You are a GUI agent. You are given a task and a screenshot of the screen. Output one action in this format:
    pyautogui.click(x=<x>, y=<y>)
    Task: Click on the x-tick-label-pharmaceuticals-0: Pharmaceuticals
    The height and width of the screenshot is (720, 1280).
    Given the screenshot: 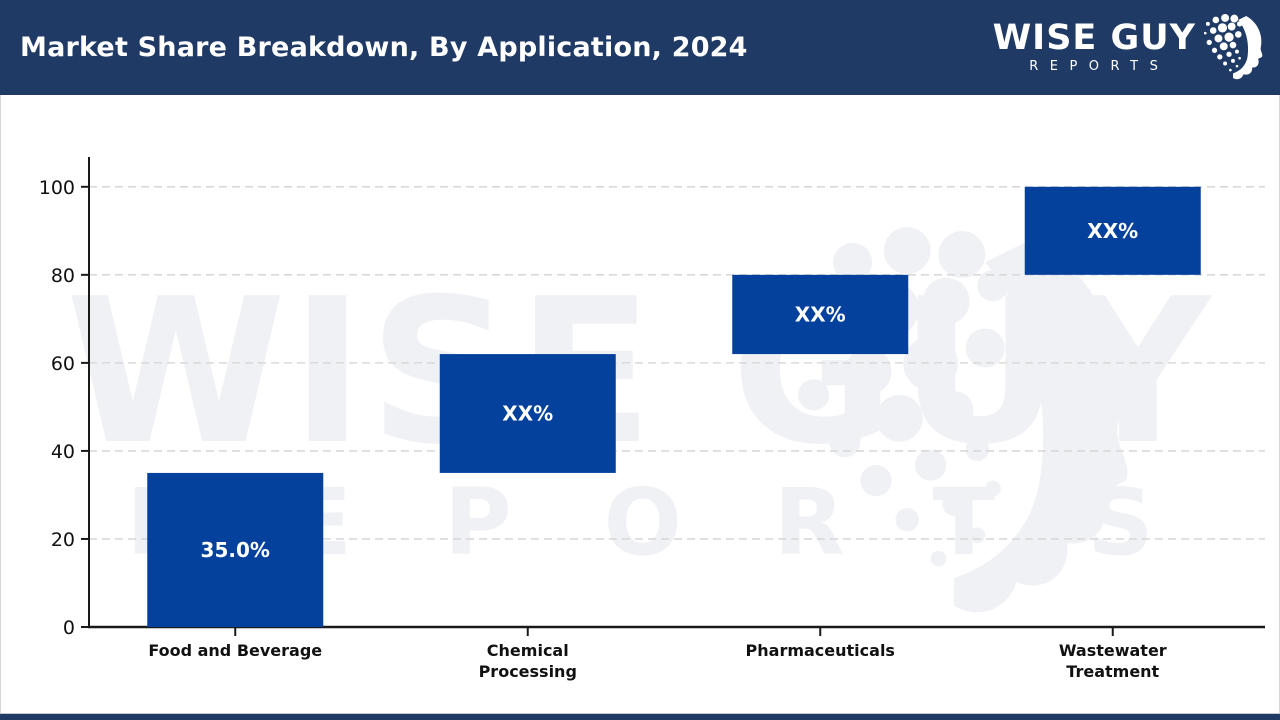 What is the action you would take?
    pyautogui.click(x=820, y=650)
    